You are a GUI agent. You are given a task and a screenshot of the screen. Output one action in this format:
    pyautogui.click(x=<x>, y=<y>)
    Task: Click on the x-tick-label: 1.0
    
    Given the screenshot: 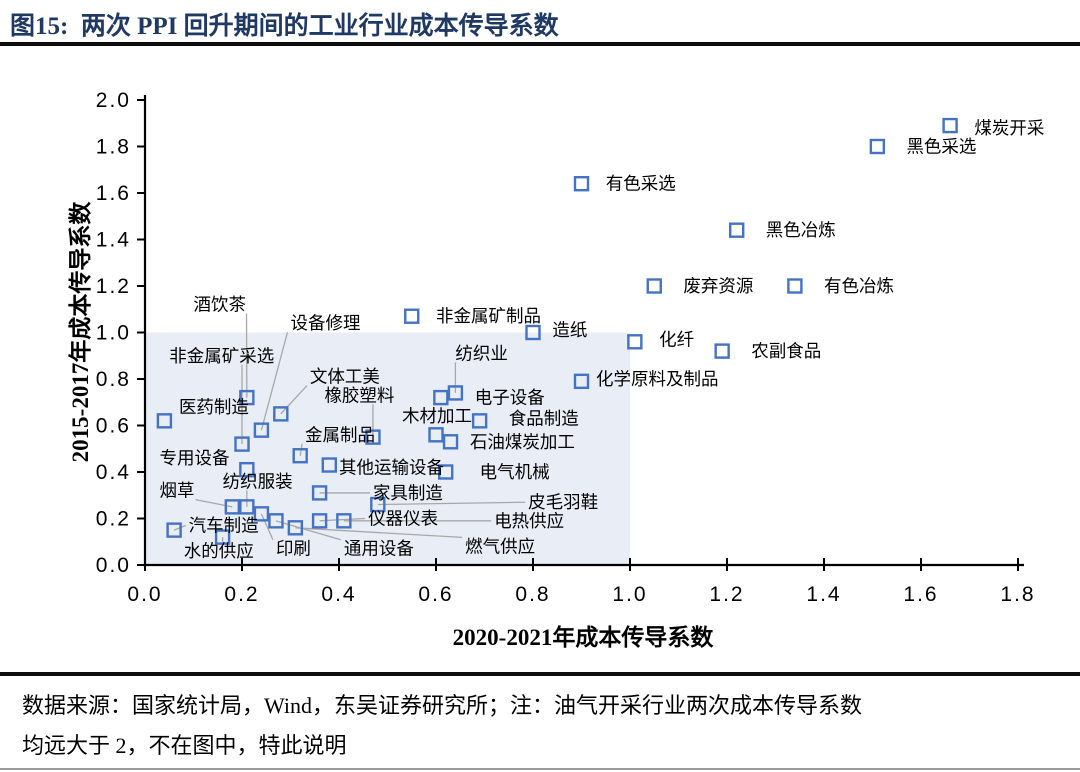 What is the action you would take?
    pyautogui.click(x=629, y=594)
    